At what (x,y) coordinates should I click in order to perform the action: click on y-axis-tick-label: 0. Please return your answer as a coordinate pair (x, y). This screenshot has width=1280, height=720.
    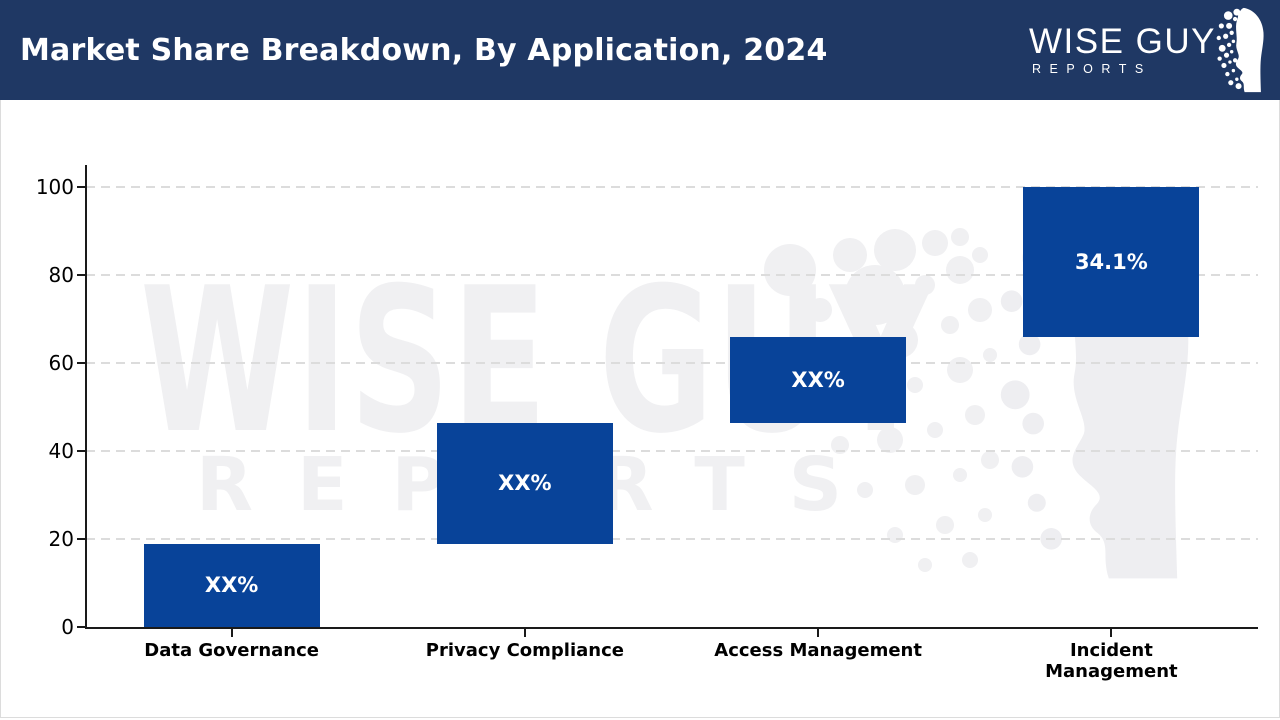
    Looking at the image, I should click on (67, 627).